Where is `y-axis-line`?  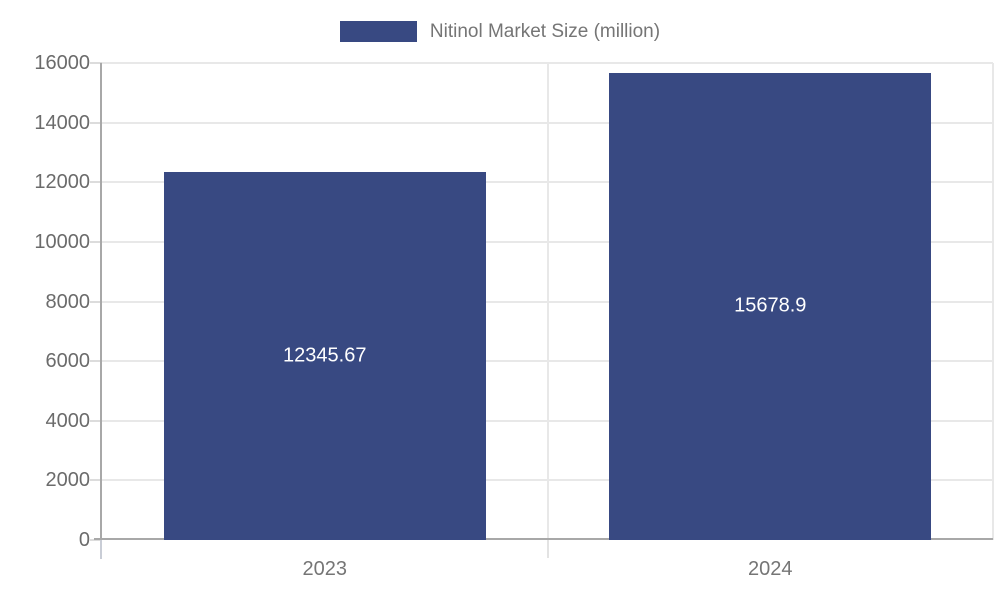
y-axis-line is located at coordinates (101, 301).